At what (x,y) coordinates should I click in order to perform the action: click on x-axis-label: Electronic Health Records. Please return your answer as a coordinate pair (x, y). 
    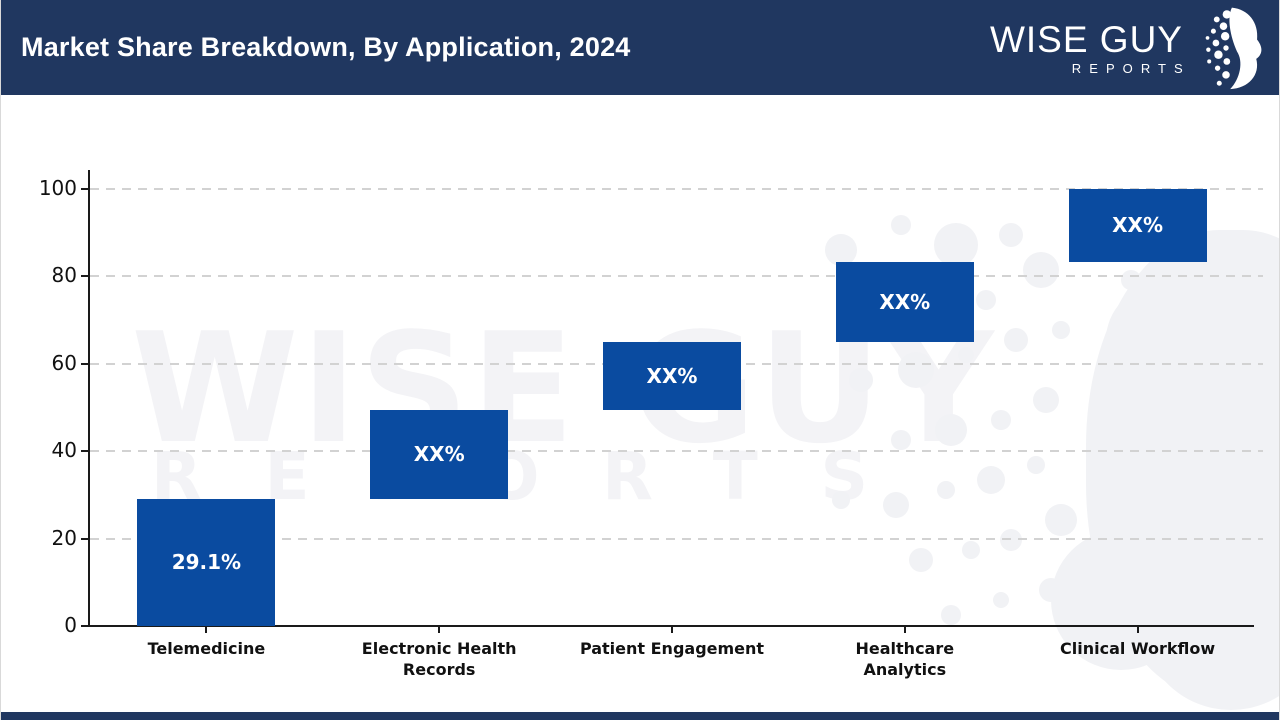
    Looking at the image, I should click on (439, 659).